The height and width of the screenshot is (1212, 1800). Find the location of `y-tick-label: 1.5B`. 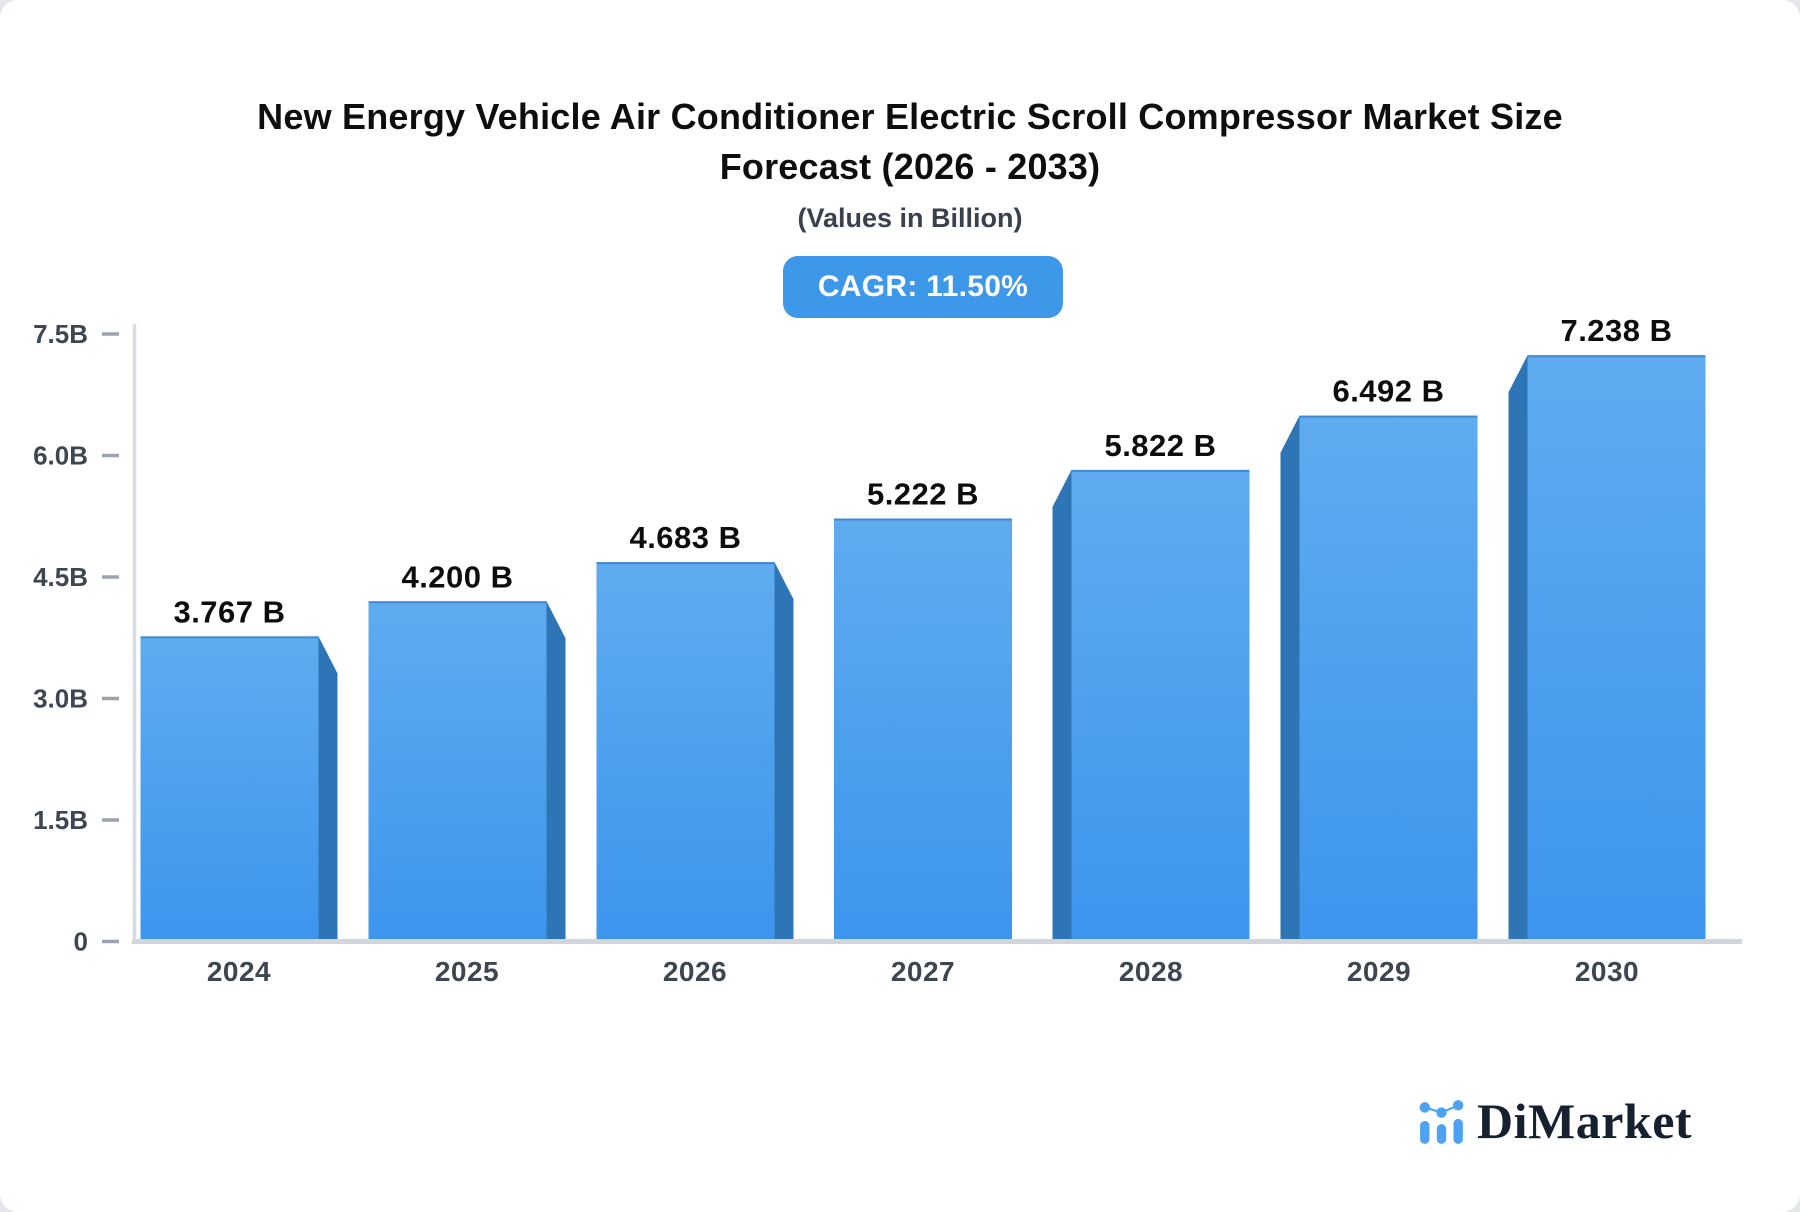

y-tick-label: 1.5B is located at coordinates (60, 820).